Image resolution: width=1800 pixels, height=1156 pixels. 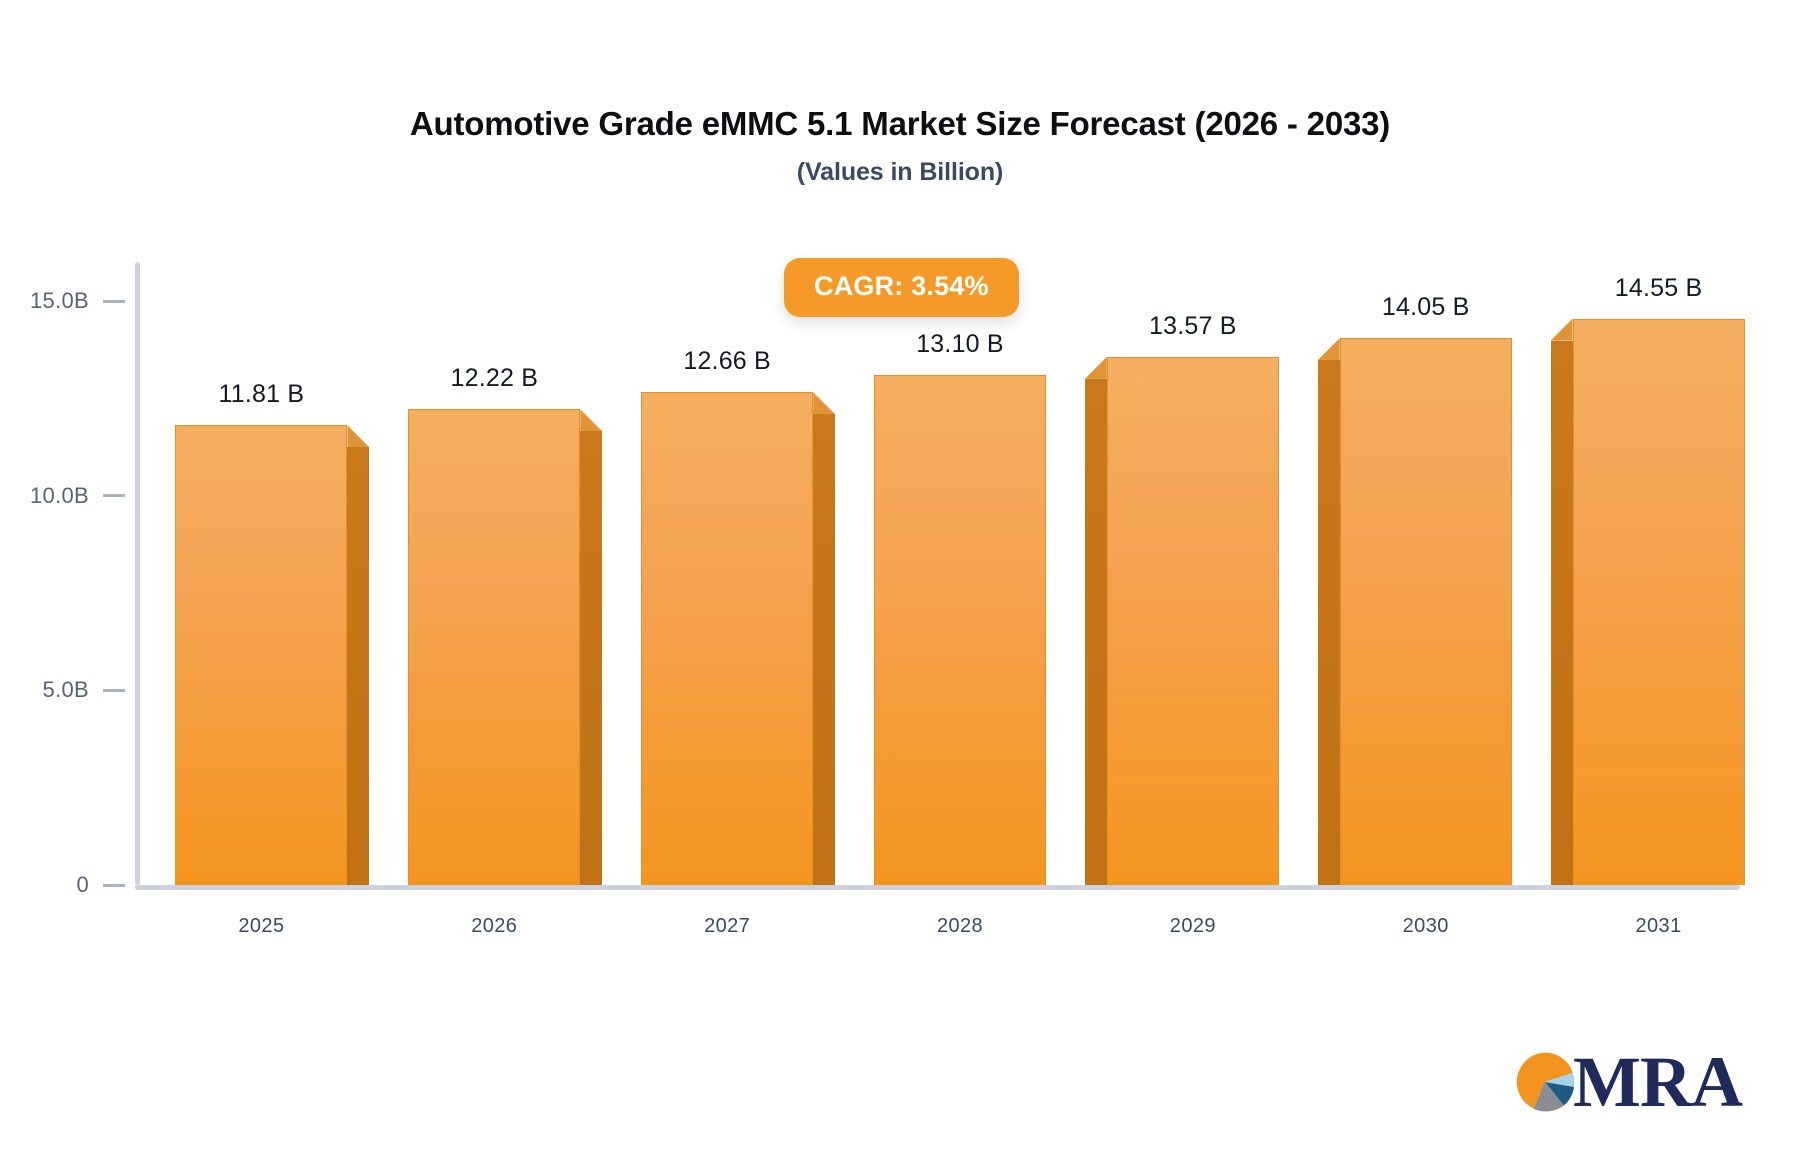 I want to click on bar-value-label: 12.22 B, so click(x=494, y=378).